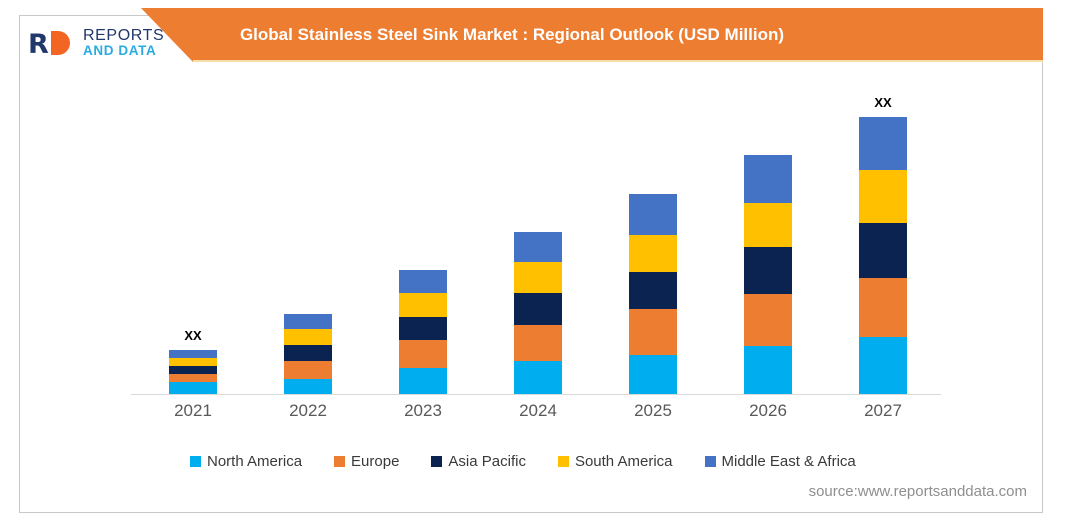  I want to click on bar-segment-south-america-2021, so click(193, 362).